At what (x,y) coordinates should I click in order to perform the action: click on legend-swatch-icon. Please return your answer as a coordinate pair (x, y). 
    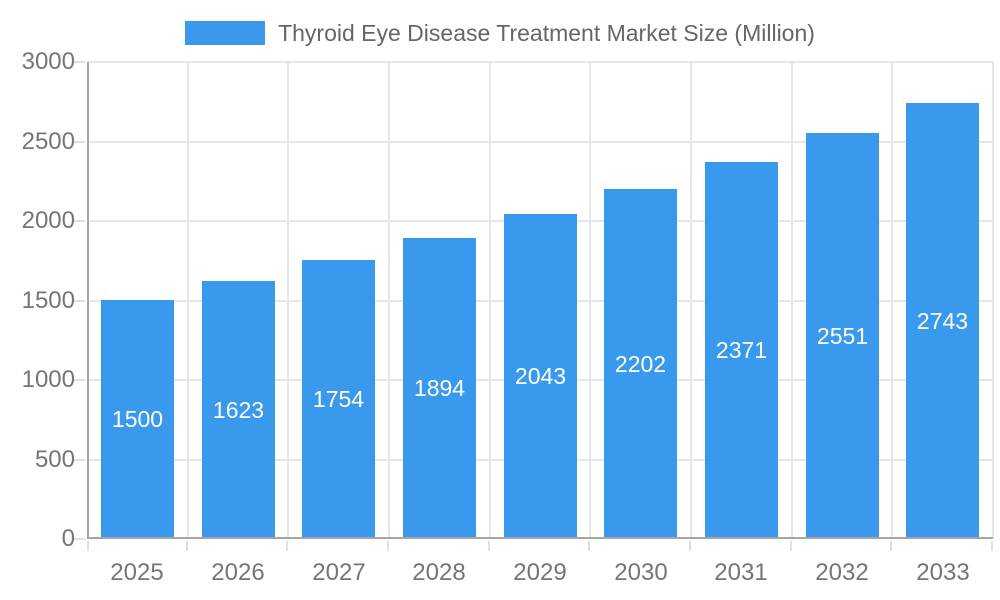
    Looking at the image, I should click on (225, 33).